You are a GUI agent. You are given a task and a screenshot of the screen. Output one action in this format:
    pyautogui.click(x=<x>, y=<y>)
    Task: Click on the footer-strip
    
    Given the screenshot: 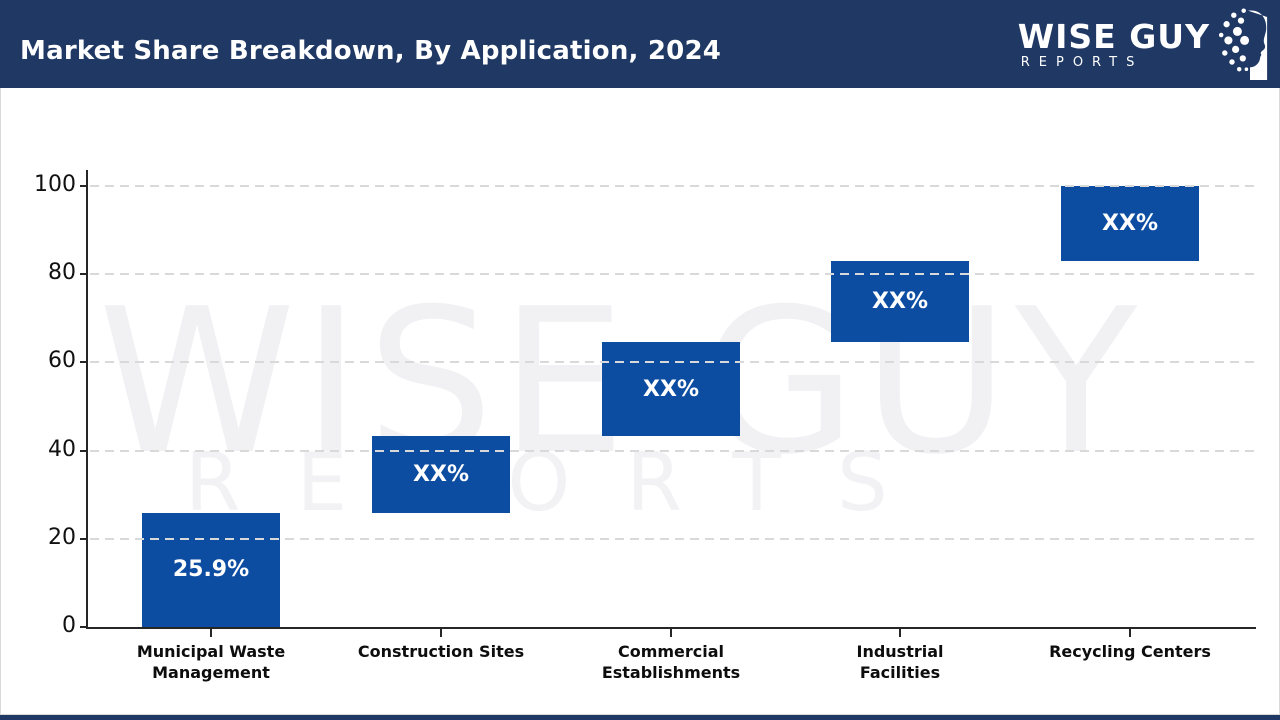 What is the action you would take?
    pyautogui.click(x=640, y=717)
    